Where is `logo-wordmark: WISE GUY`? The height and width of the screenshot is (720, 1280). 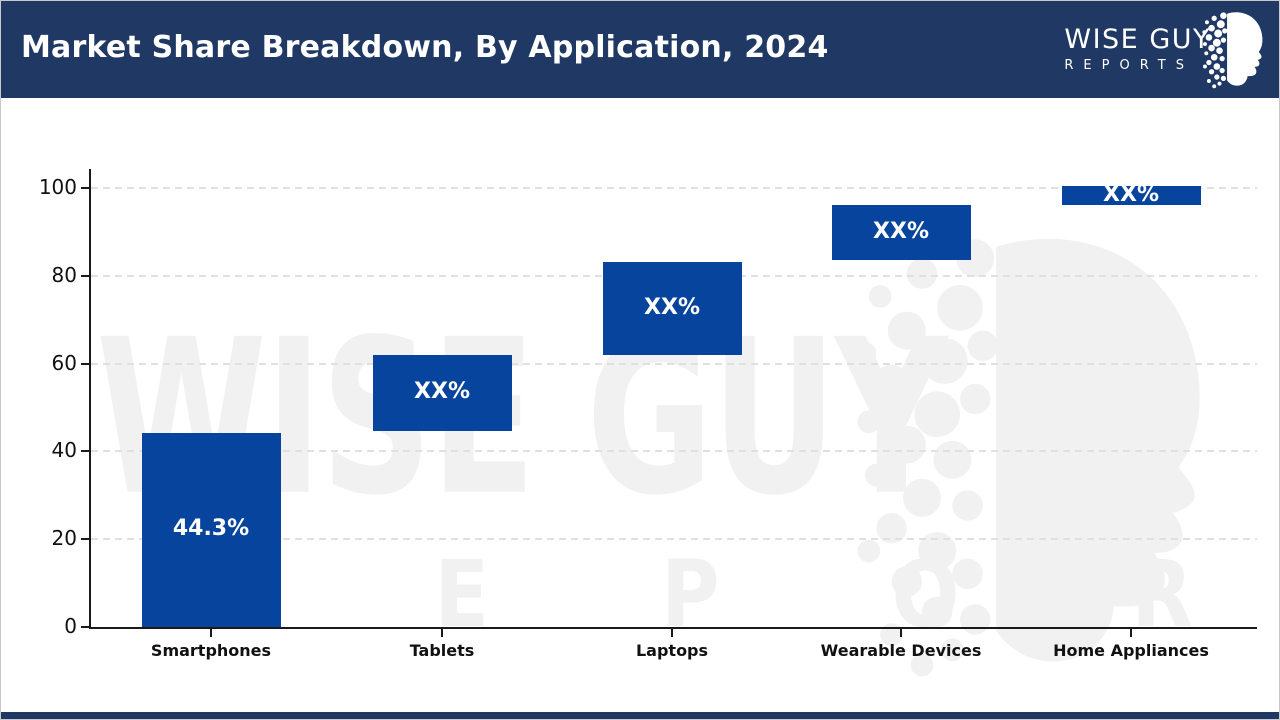 logo-wordmark: WISE GUY is located at coordinates (1137, 40).